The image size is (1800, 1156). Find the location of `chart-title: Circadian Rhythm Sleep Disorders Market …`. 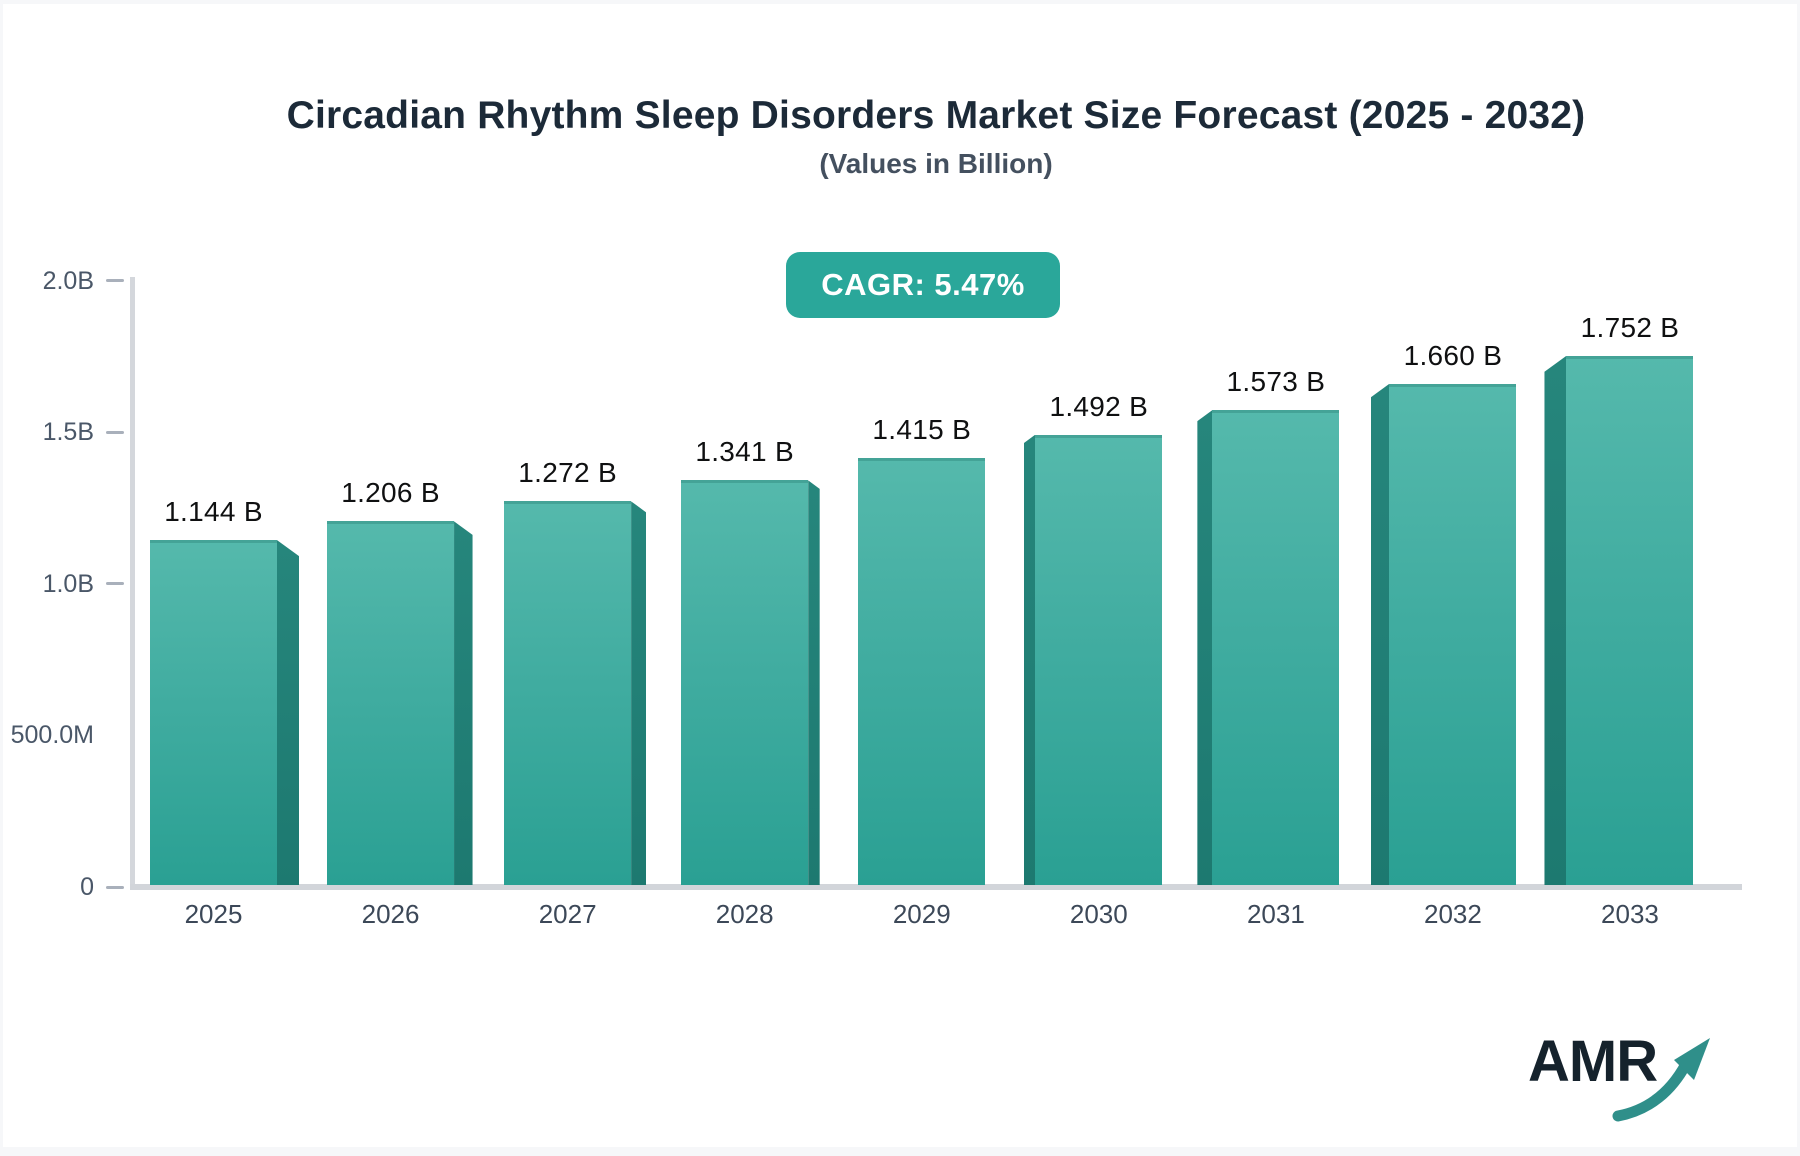

chart-title: Circadian Rhythm Sleep Disorders Market … is located at coordinates (936, 115).